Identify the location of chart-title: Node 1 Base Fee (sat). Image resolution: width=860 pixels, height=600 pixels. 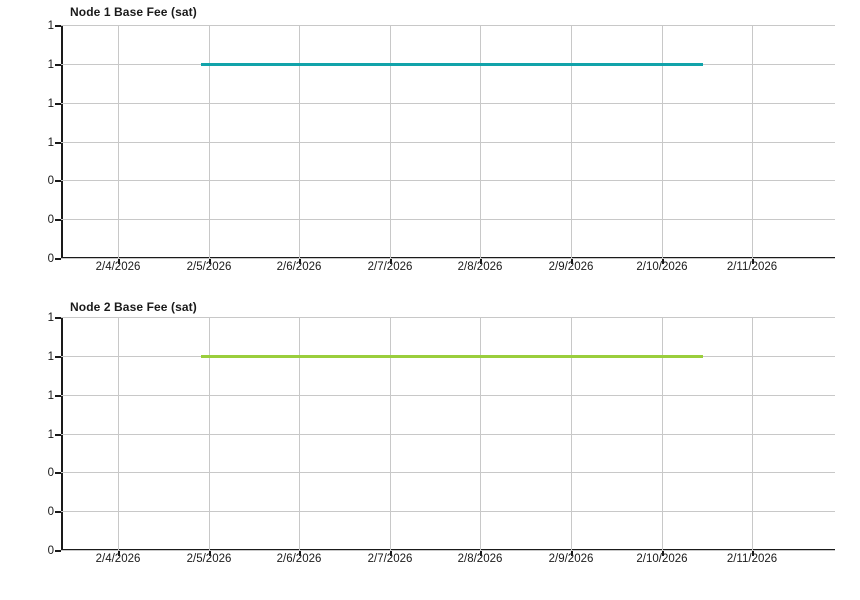
(133, 12).